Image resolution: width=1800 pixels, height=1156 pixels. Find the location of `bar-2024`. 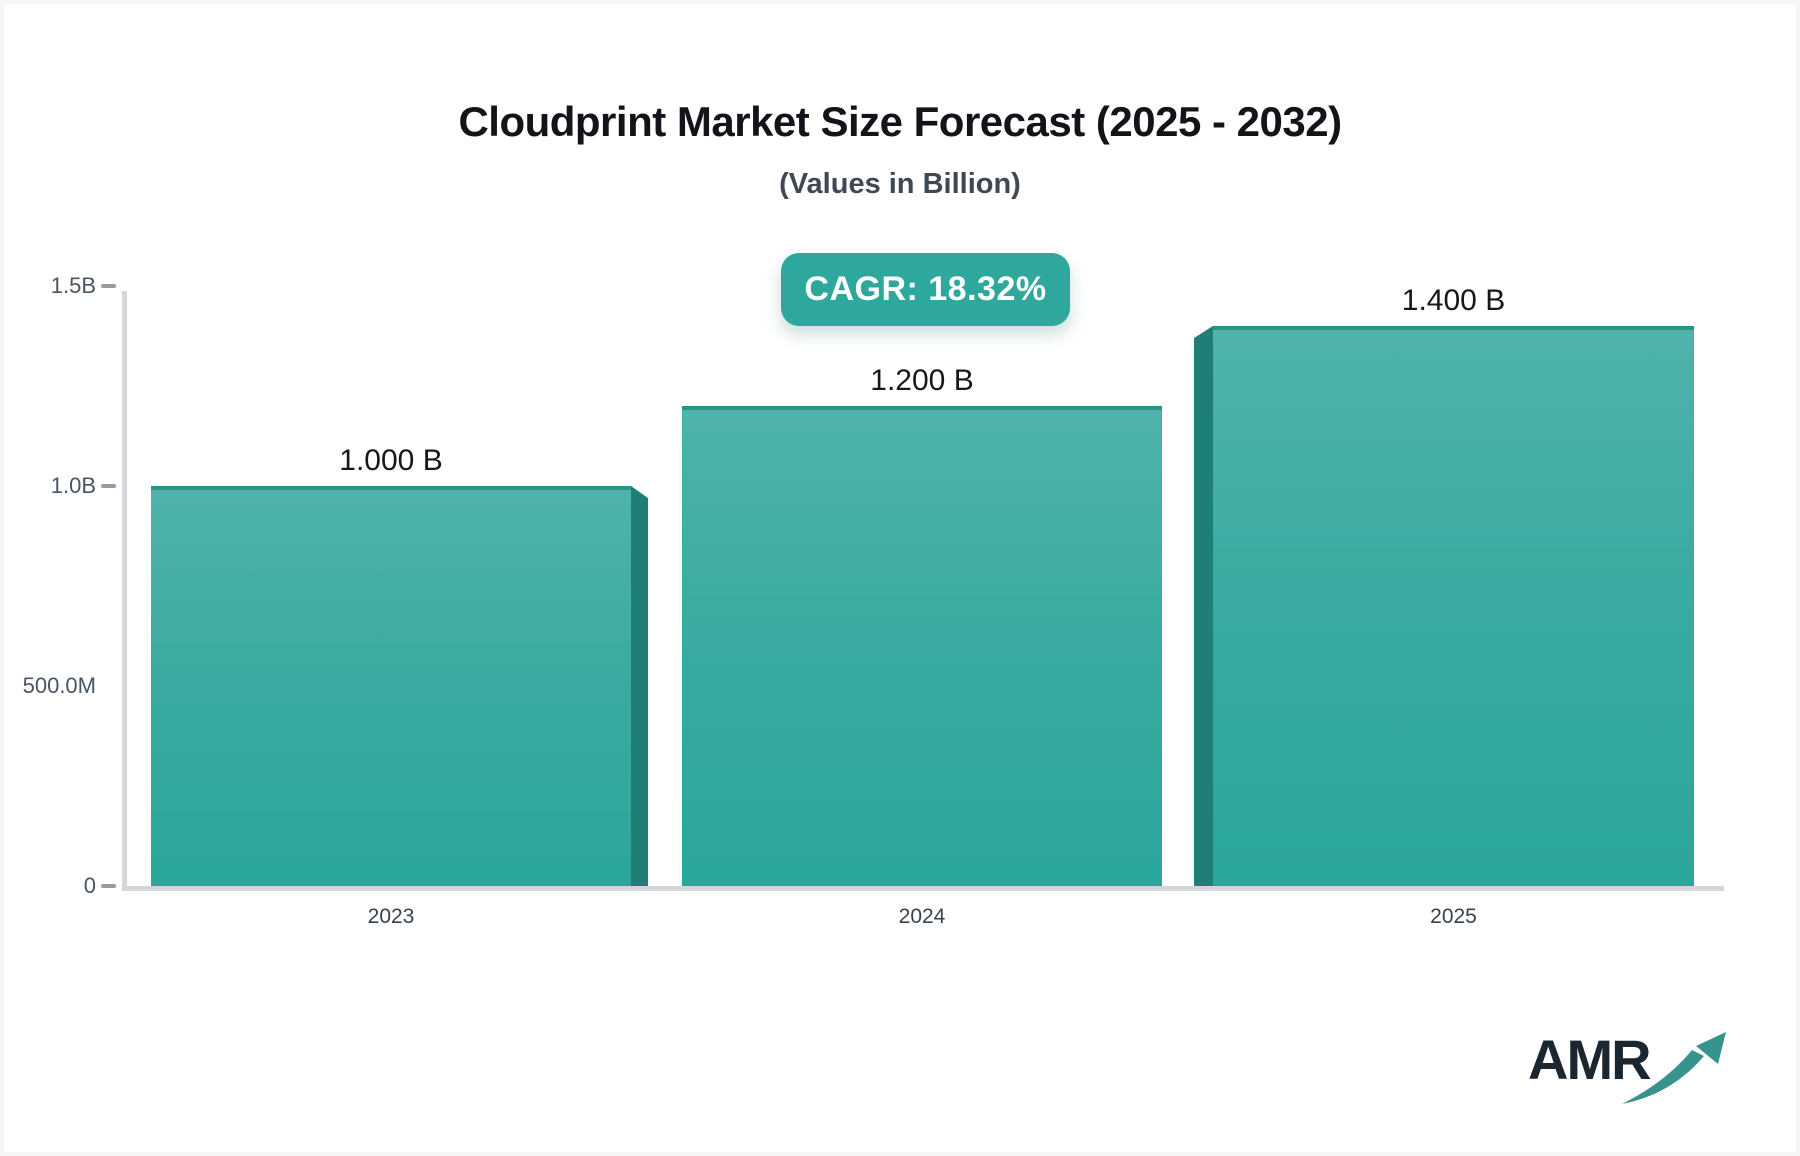

bar-2024 is located at coordinates (922, 646).